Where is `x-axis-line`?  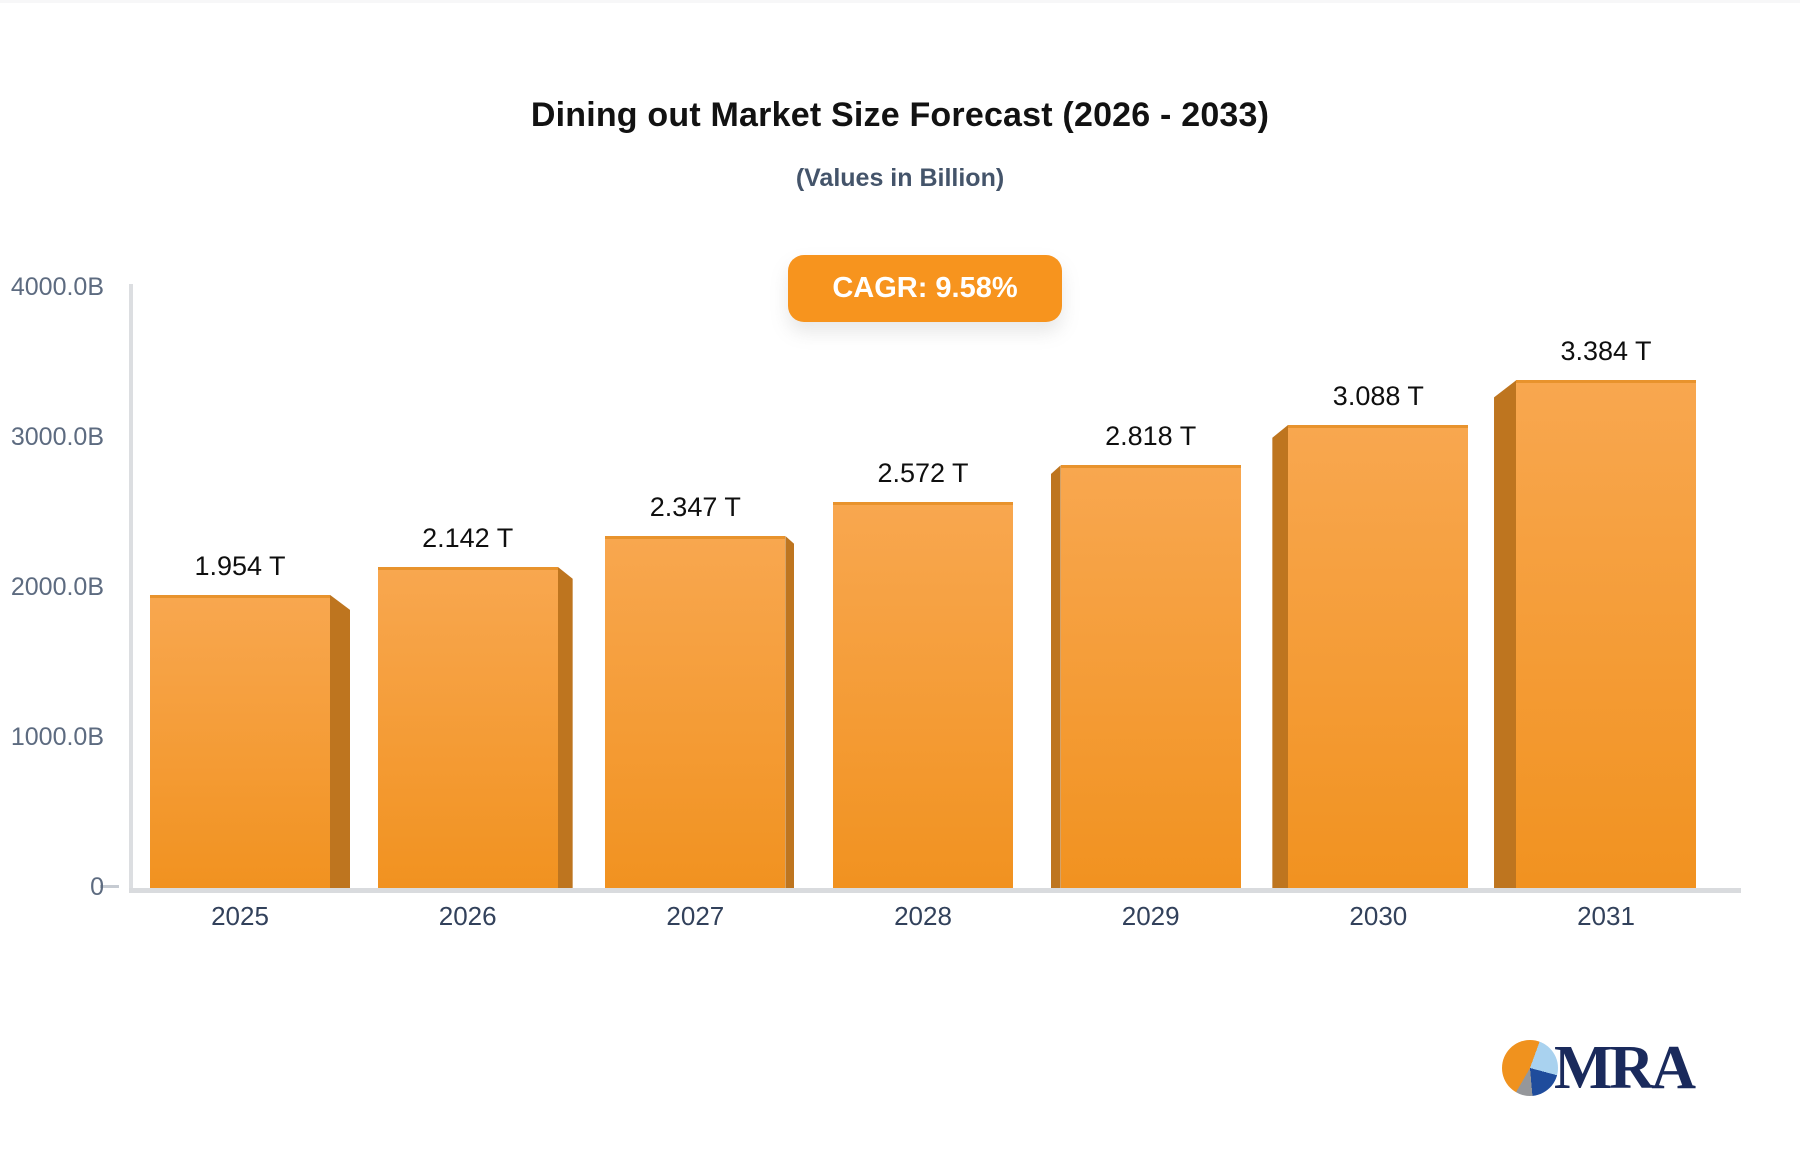 x-axis-line is located at coordinates (935, 890).